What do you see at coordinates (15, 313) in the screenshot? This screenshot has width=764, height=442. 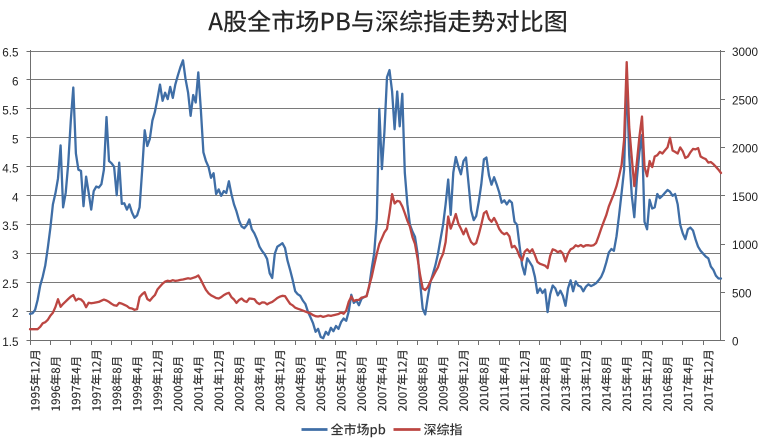 I see `svg-text: 2` at bounding box center [15, 313].